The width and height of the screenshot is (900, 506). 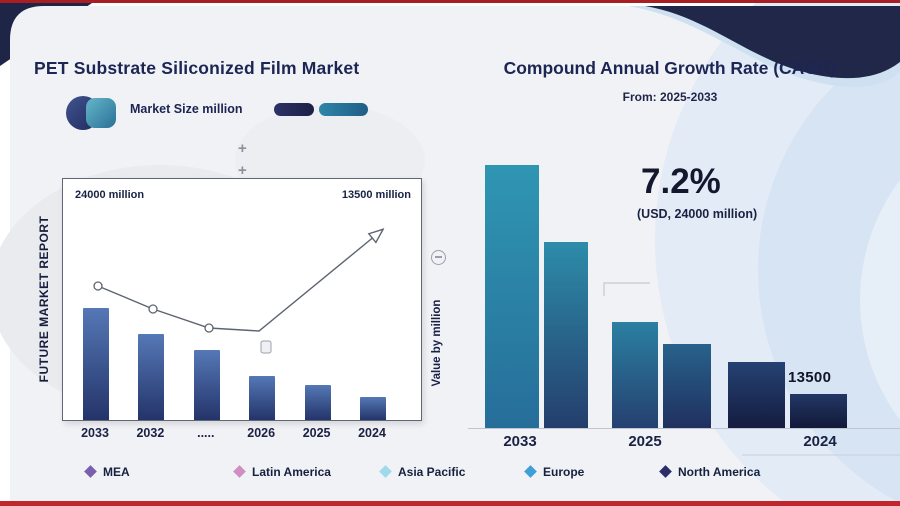 What do you see at coordinates (96, 364) in the screenshot?
I see `left-bar-2033` at bounding box center [96, 364].